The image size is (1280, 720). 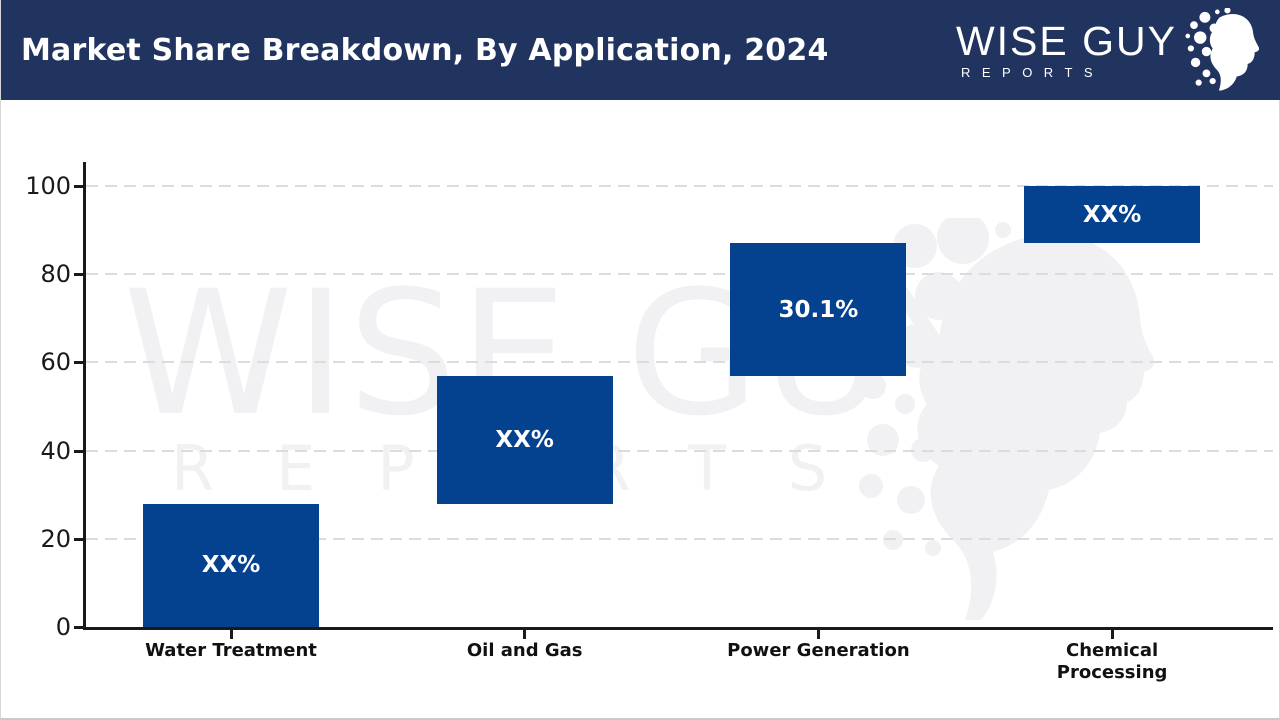 I want to click on y-axis, so click(x=84, y=396).